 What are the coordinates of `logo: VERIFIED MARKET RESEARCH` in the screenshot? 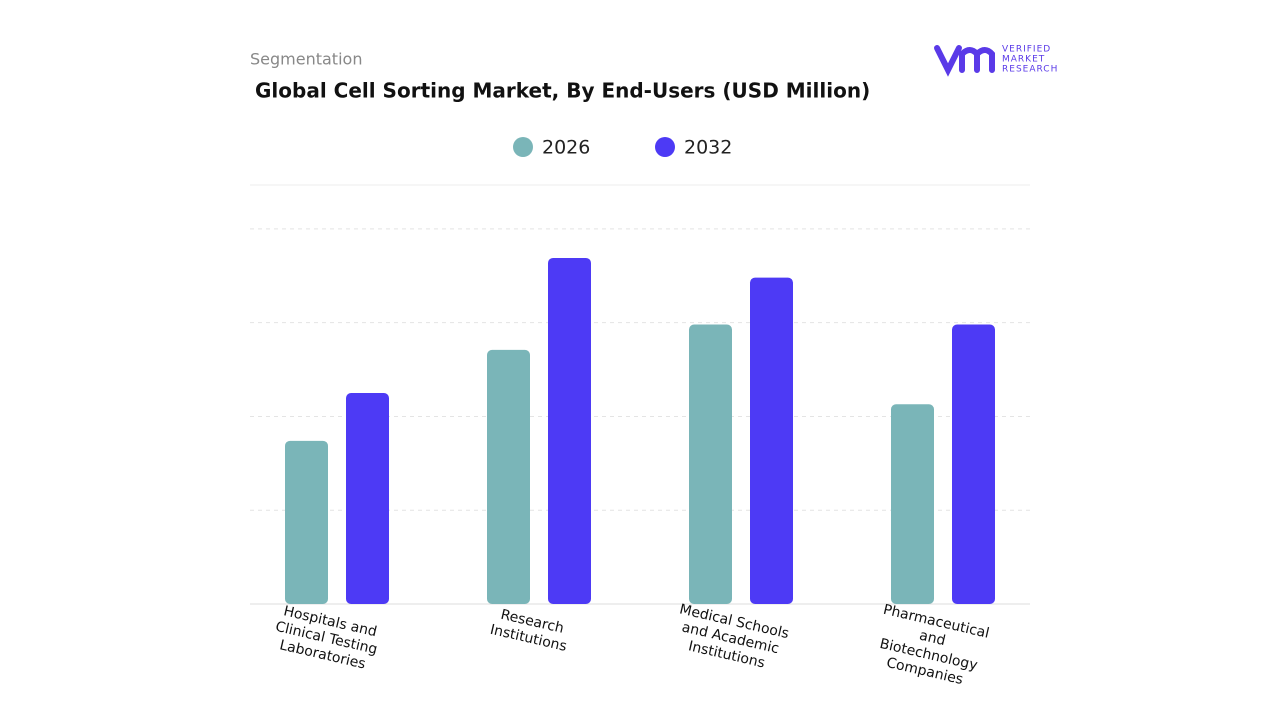 It's located at (996, 61).